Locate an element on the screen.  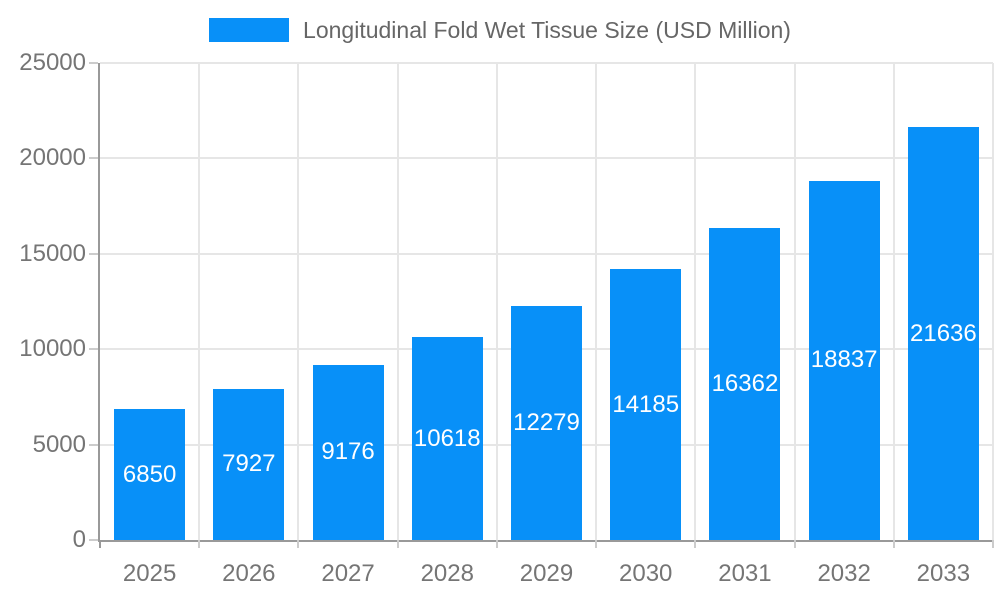
bar: 16362 is located at coordinates (745, 383).